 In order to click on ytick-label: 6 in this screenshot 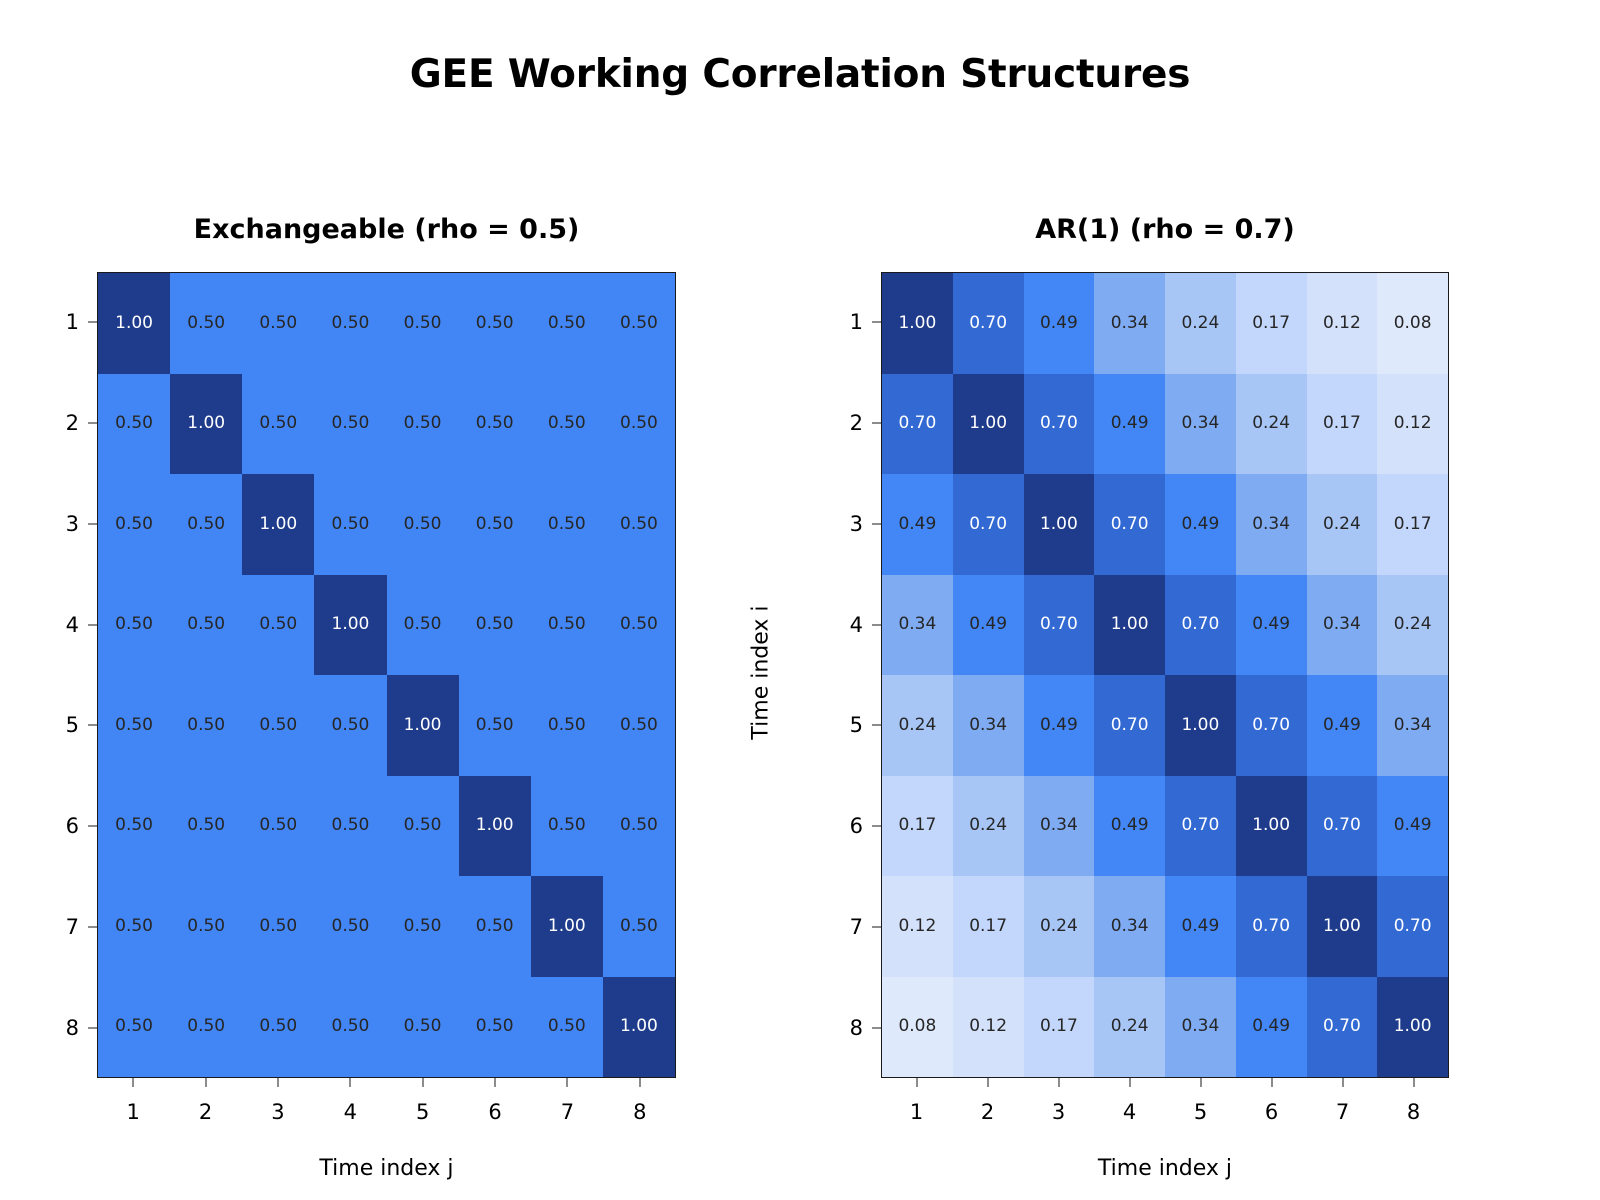, I will do `click(856, 826)`.